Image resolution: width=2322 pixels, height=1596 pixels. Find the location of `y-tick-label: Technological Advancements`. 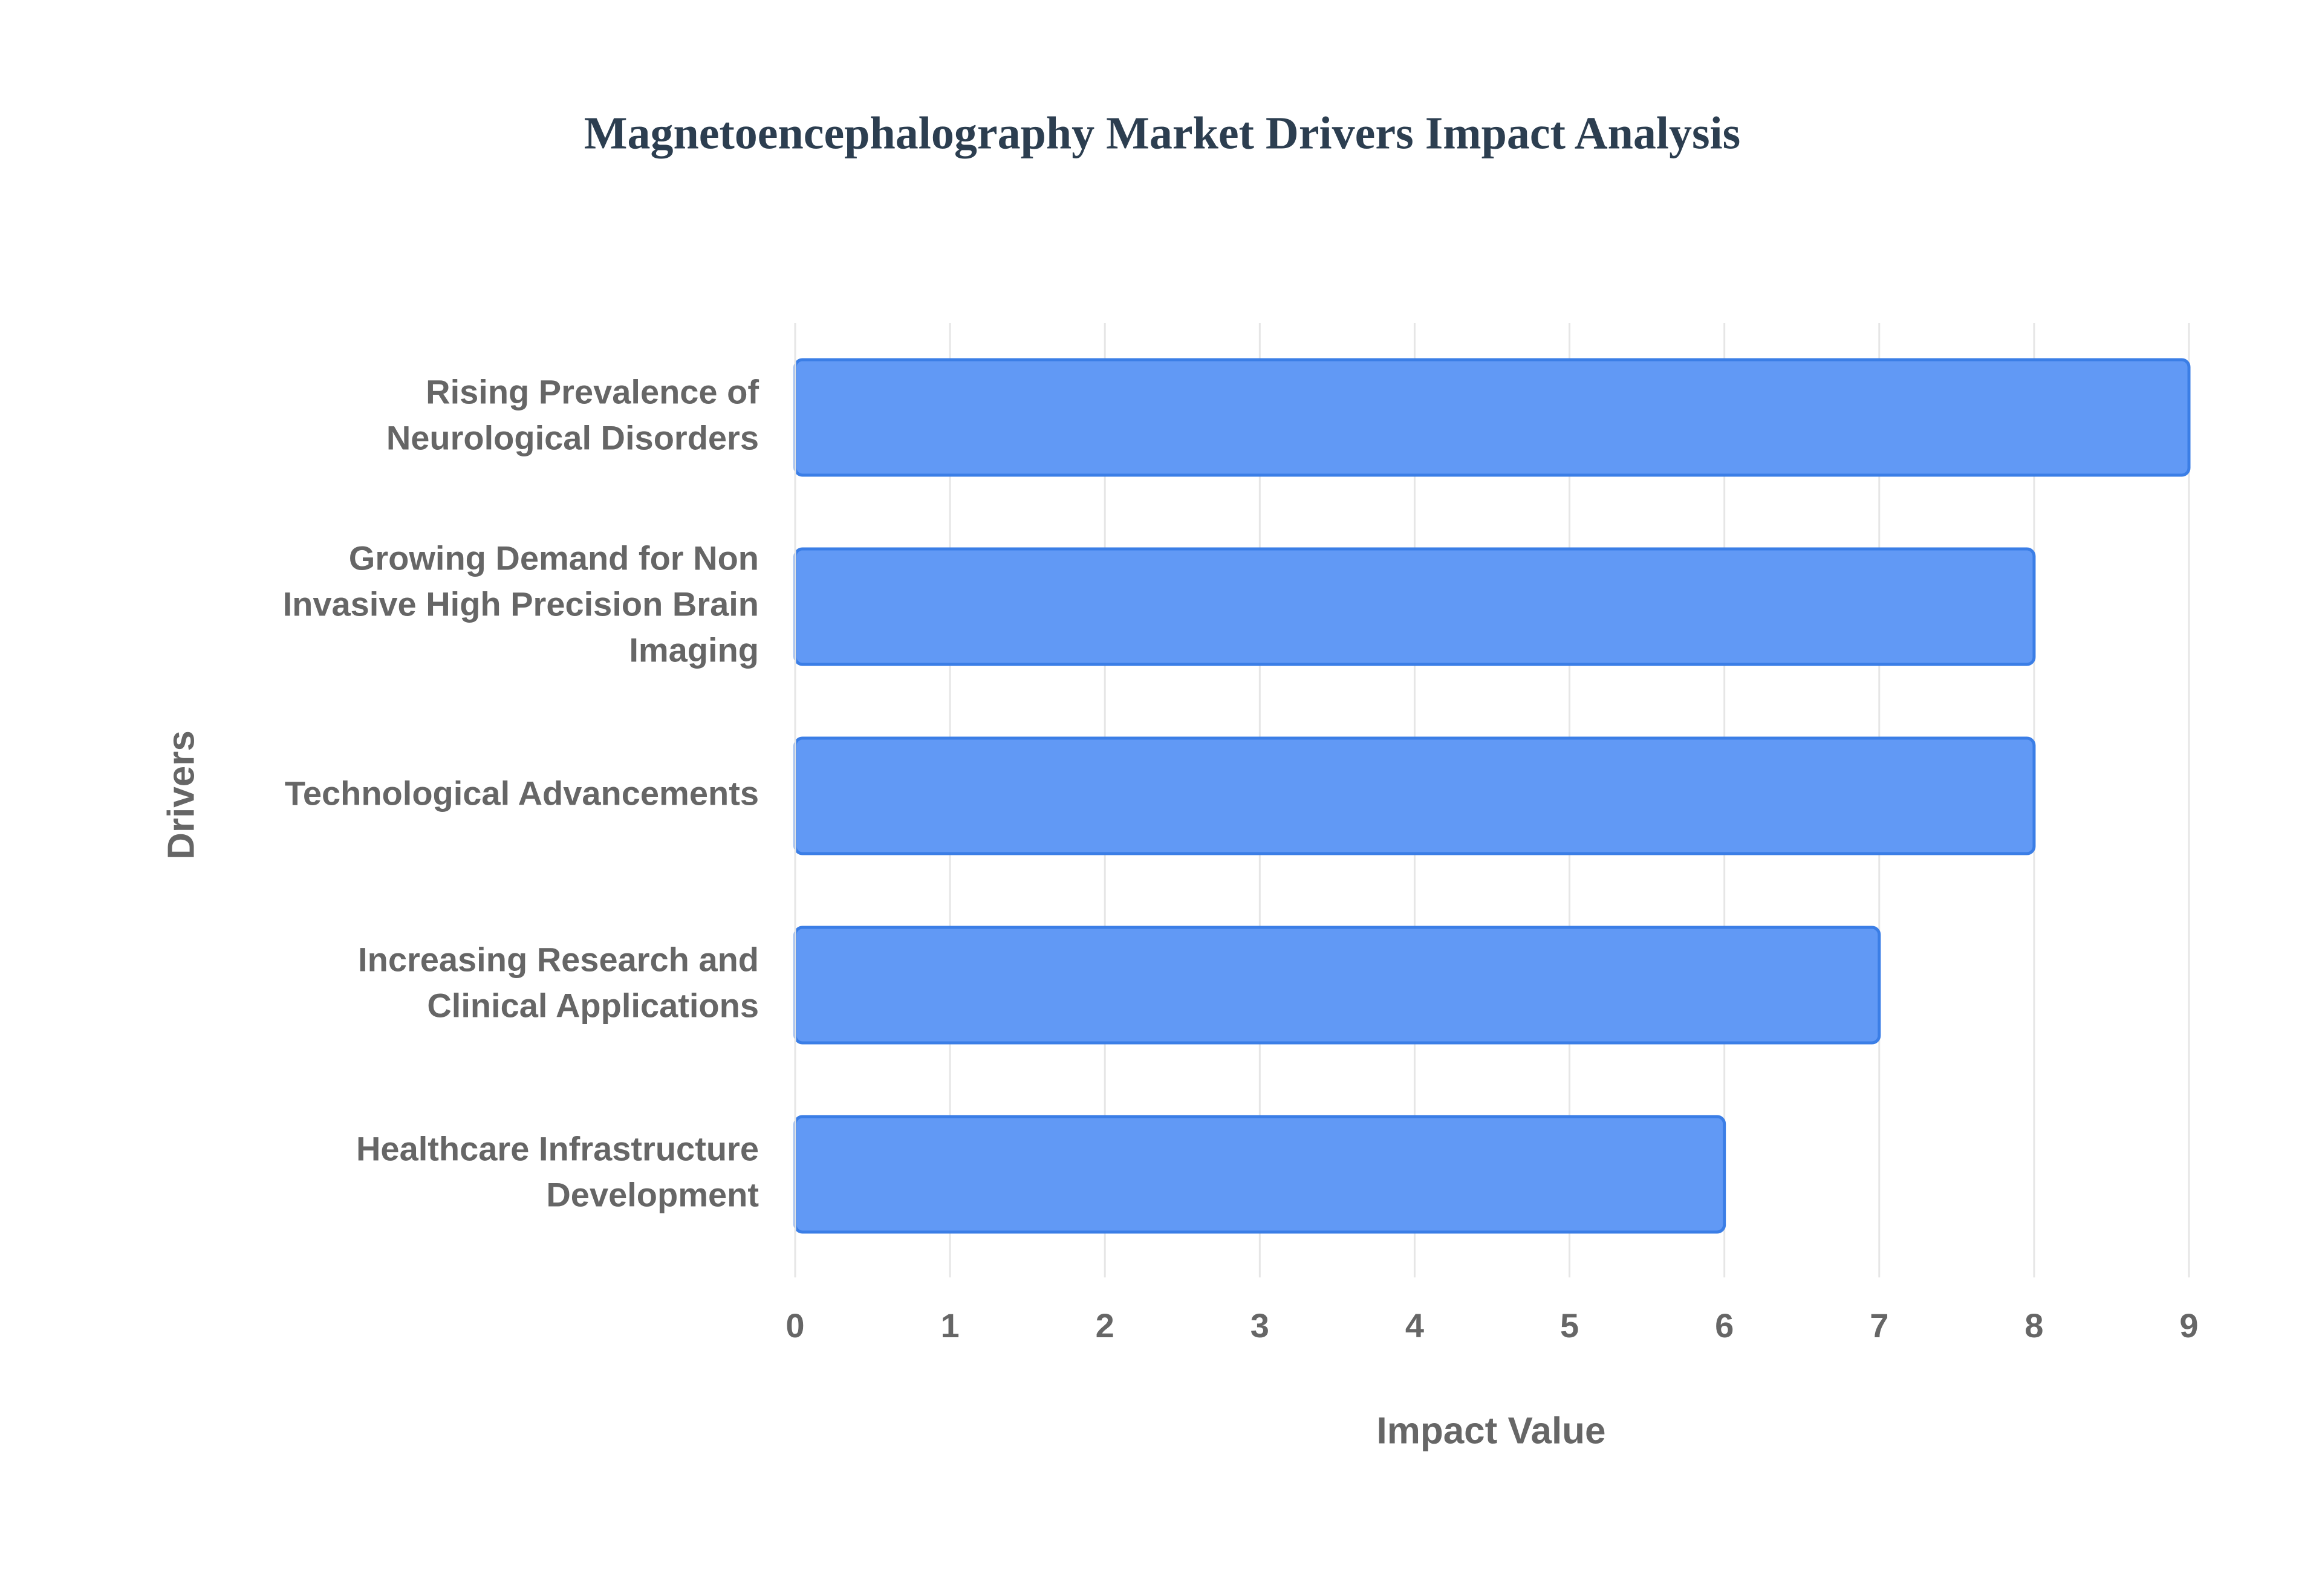

y-tick-label: Technological Advancements is located at coordinates (522, 793).